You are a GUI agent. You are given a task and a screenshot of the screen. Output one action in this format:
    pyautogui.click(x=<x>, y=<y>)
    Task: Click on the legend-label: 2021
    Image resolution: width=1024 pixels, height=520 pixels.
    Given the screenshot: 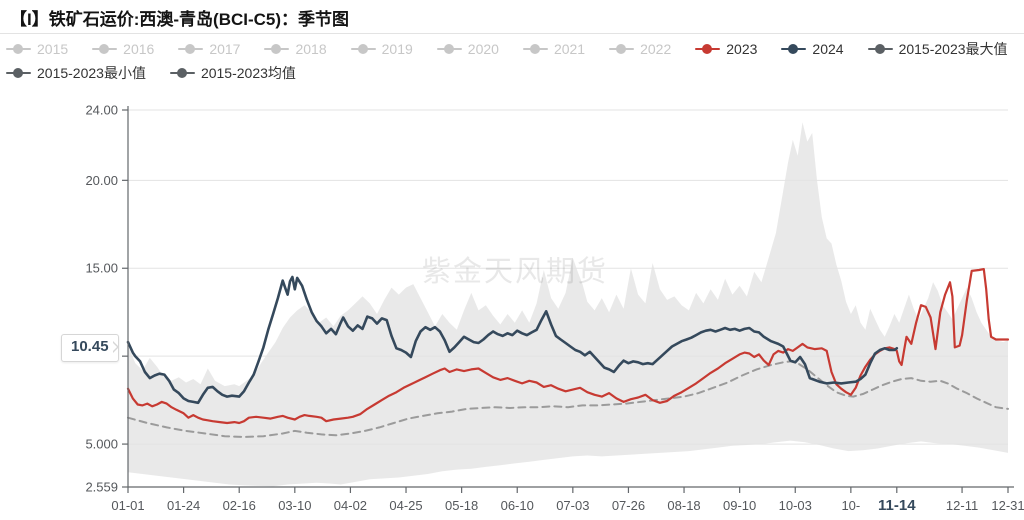 What is the action you would take?
    pyautogui.click(x=569, y=49)
    